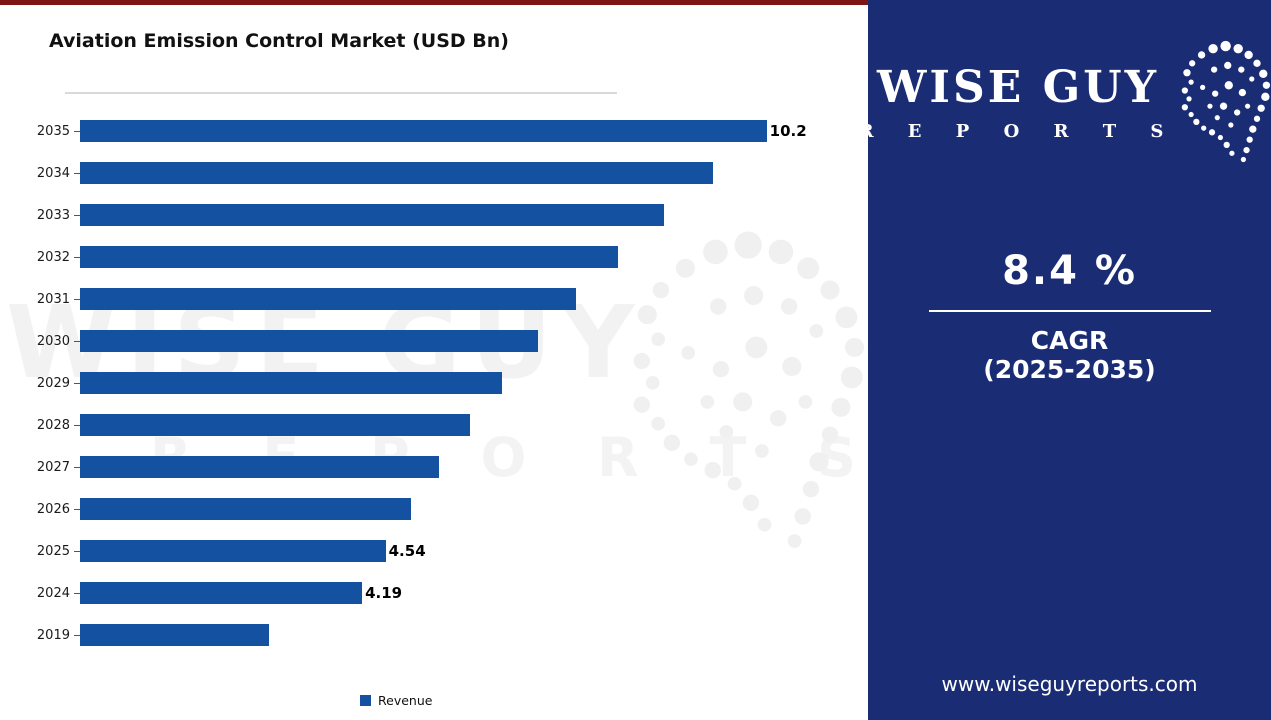  I want to click on y-axis-label: 2026, so click(53, 509).